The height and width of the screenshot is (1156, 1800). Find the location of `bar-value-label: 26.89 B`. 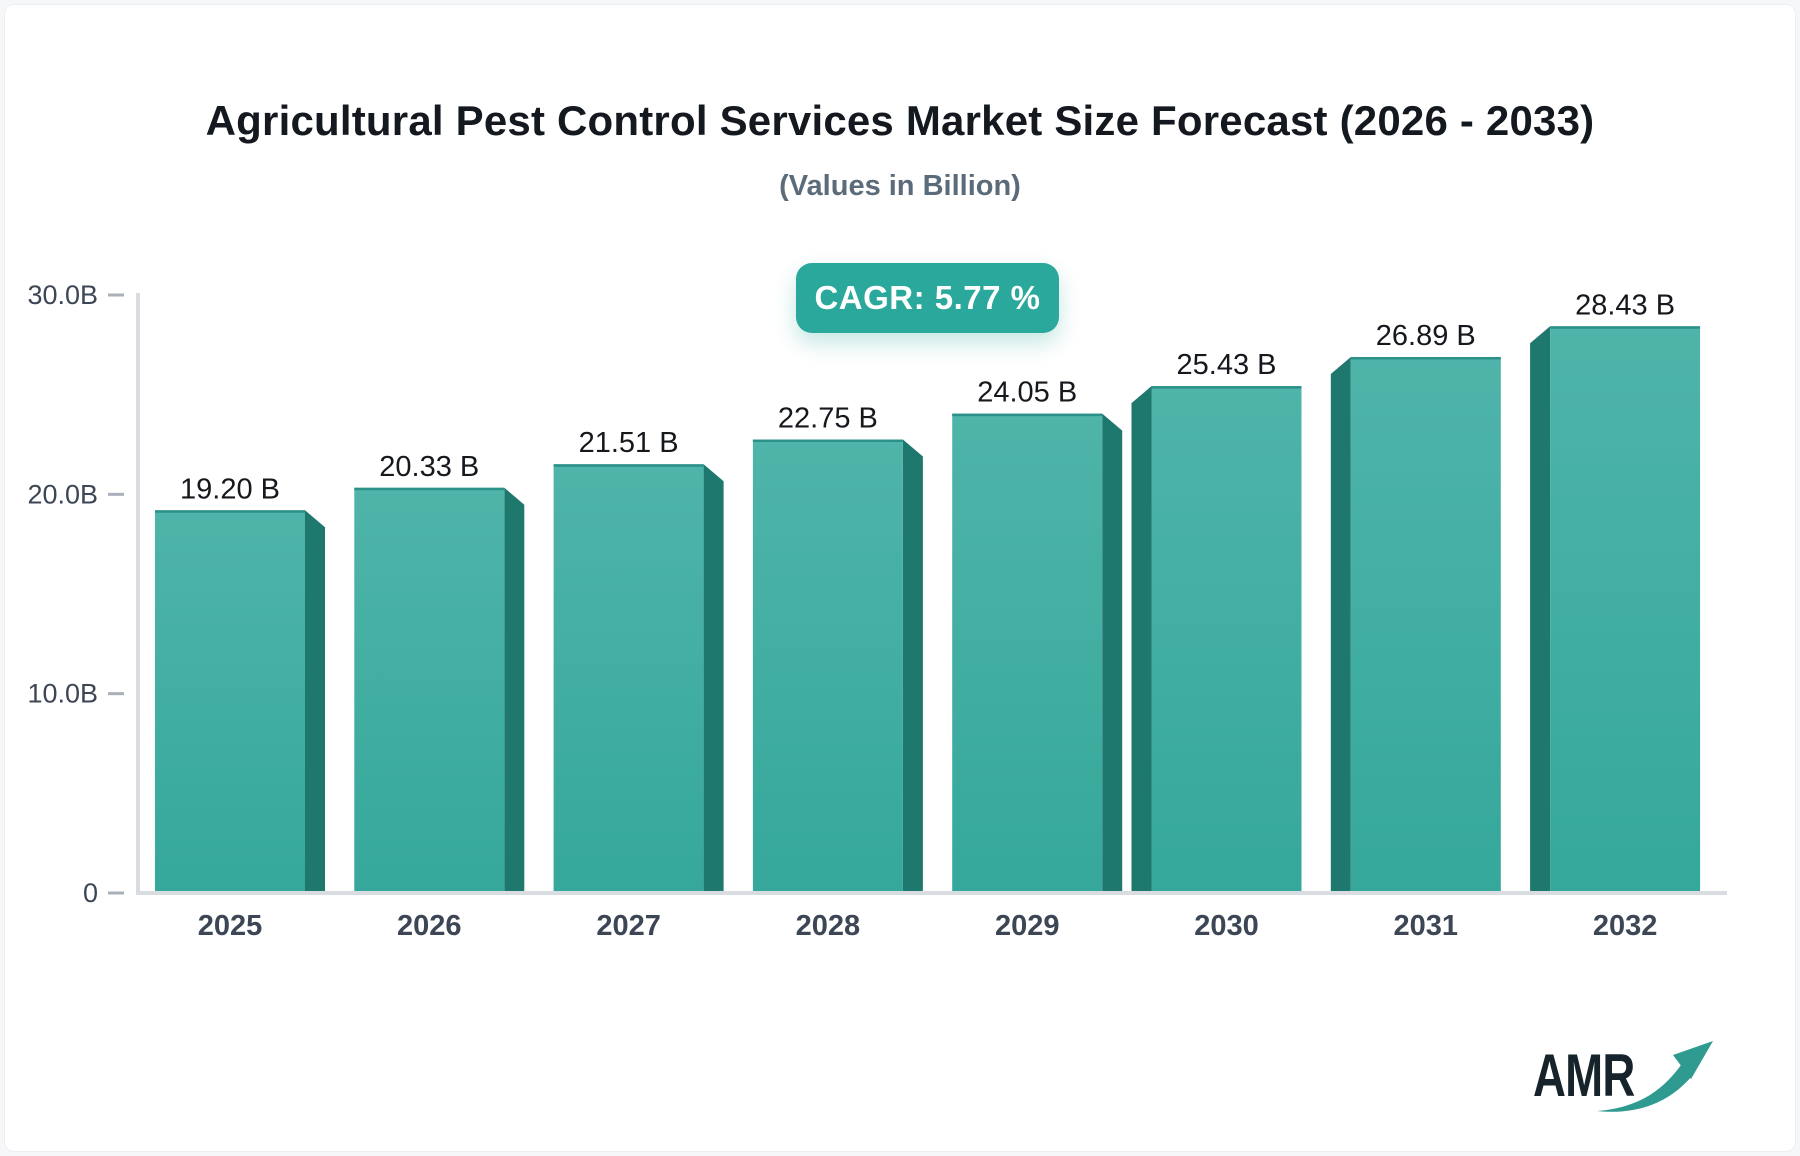

bar-value-label: 26.89 B is located at coordinates (1426, 336).